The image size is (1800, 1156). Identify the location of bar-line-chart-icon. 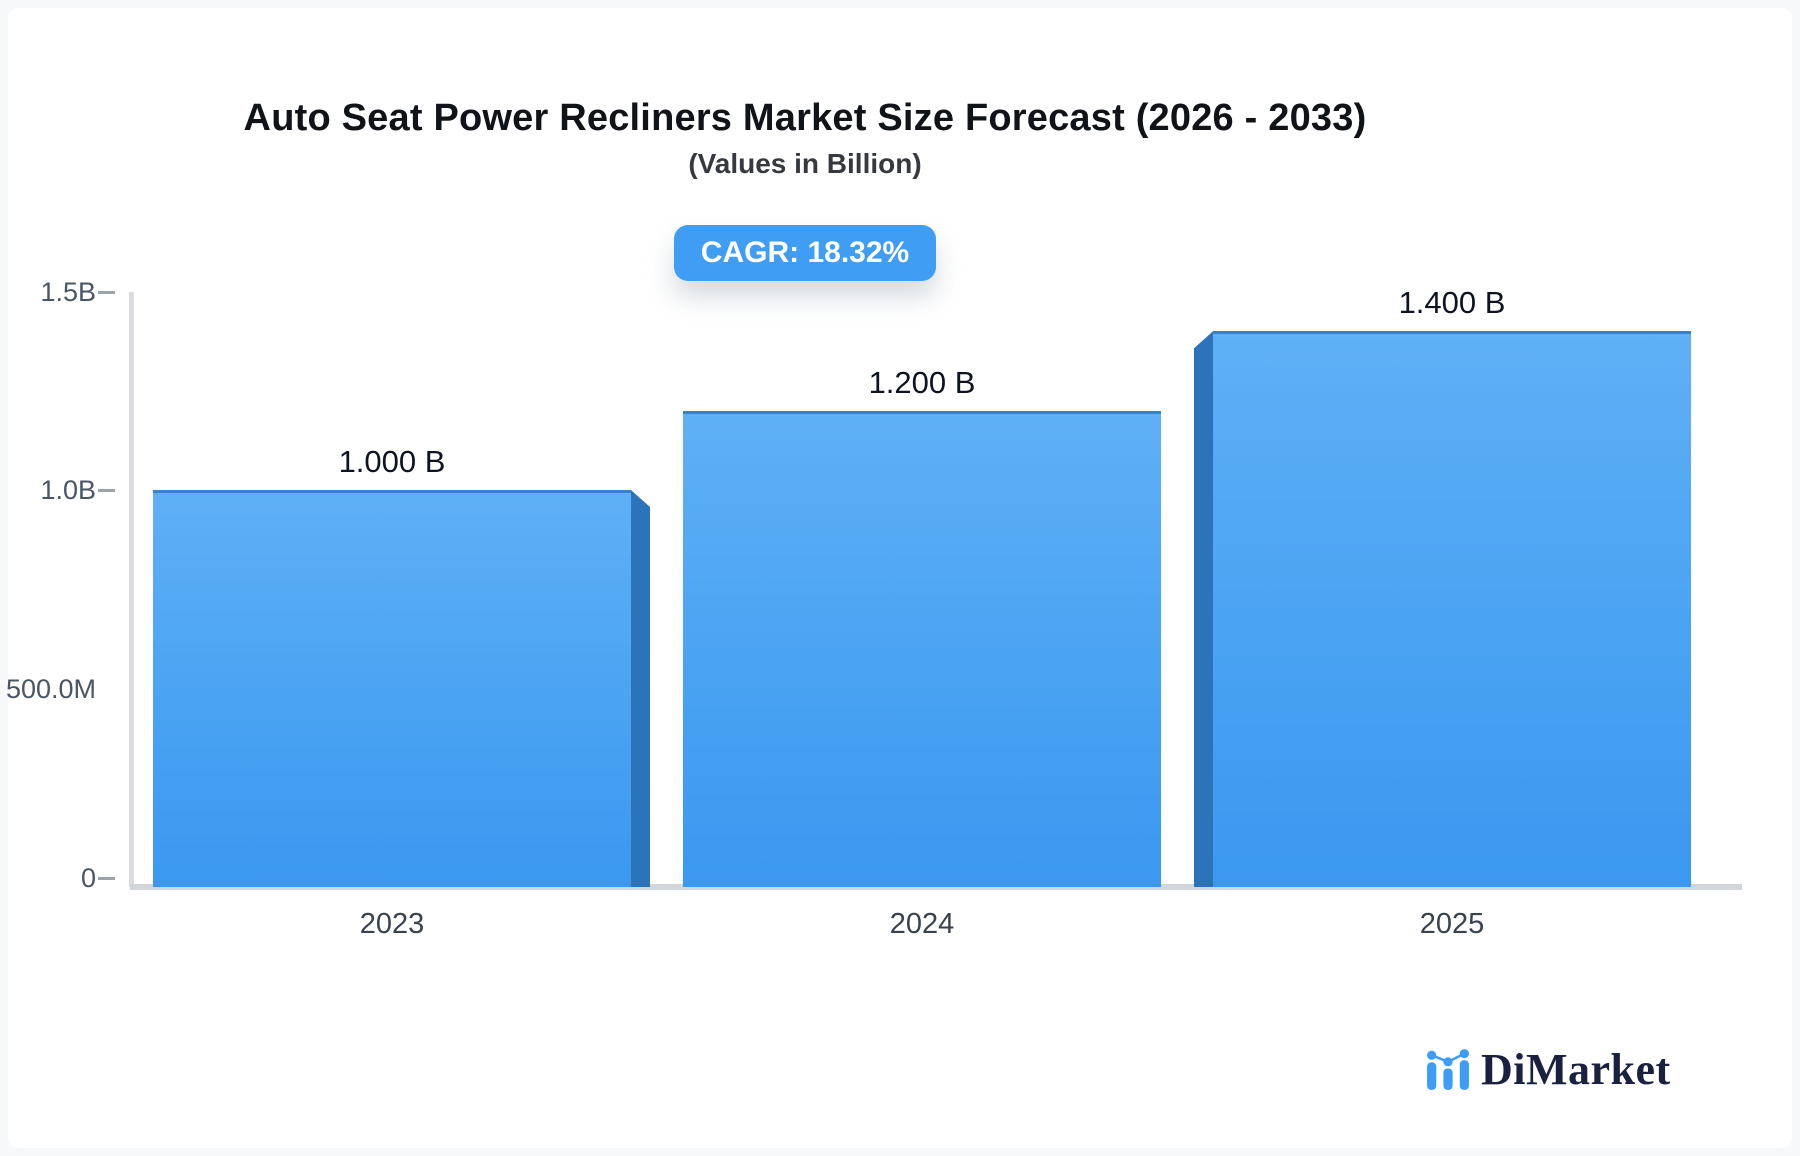
(1448, 1069).